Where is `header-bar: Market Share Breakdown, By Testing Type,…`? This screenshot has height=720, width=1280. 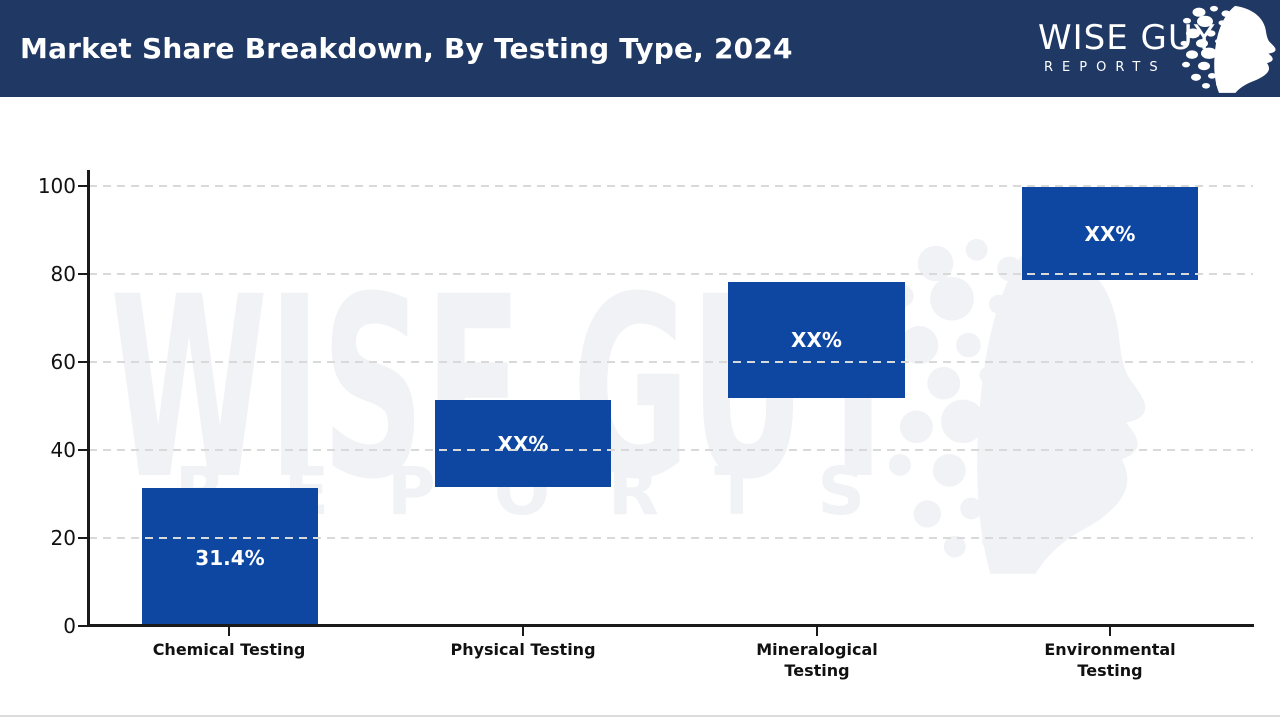 header-bar: Market Share Breakdown, By Testing Type,… is located at coordinates (640, 48).